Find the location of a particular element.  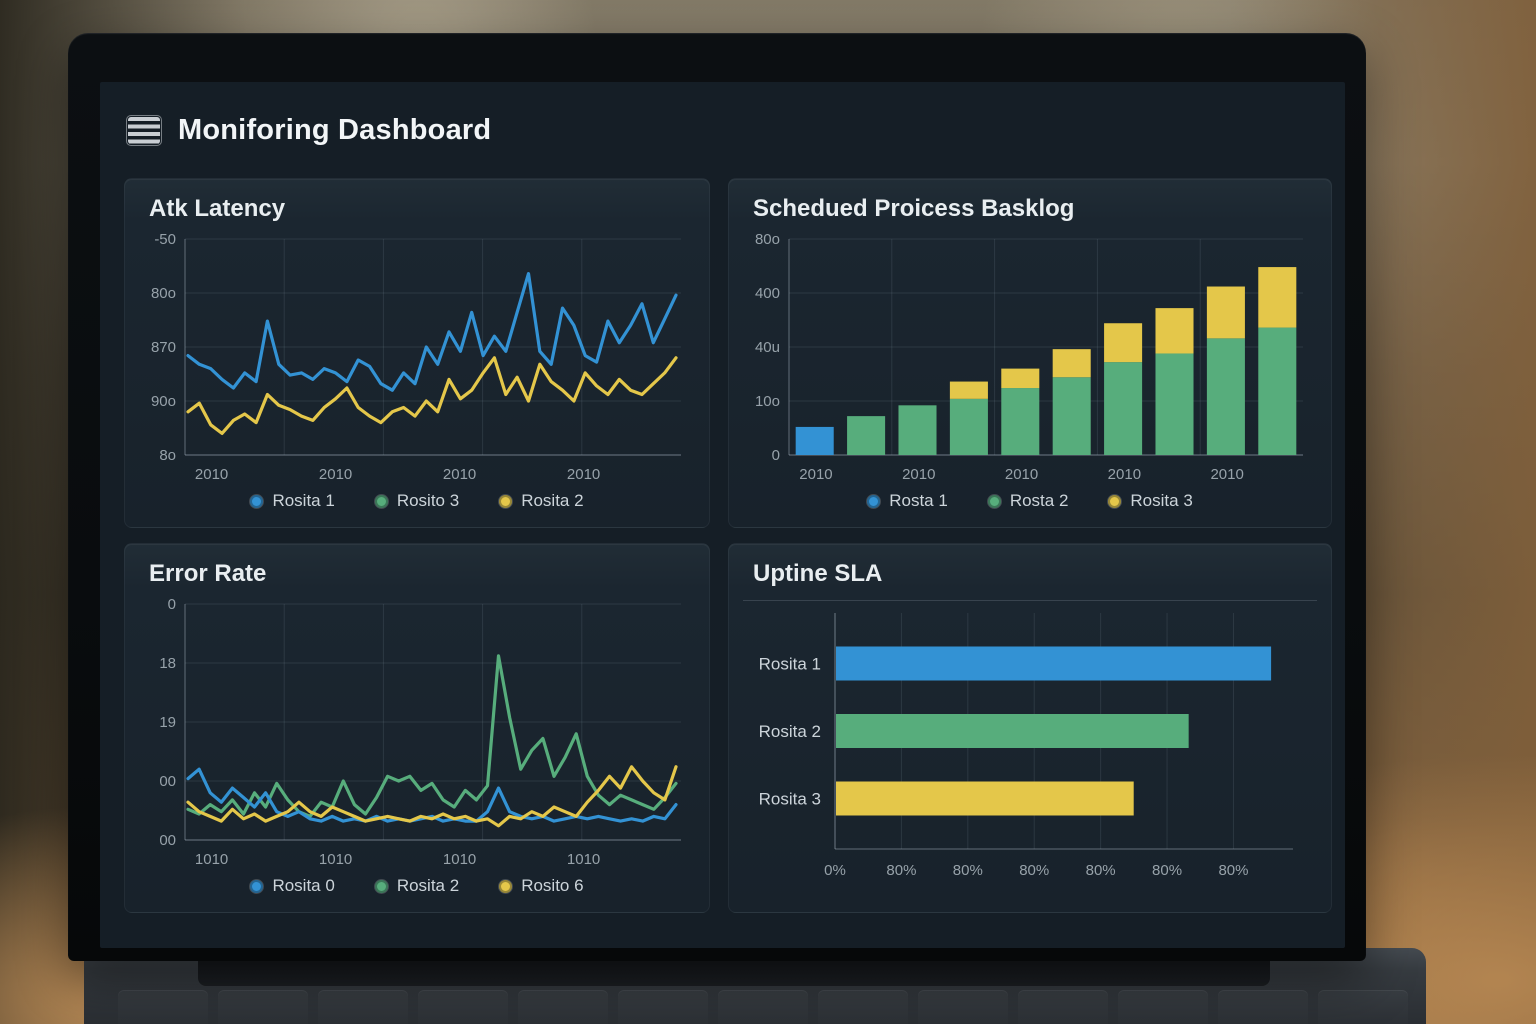

laptop-keyboard is located at coordinates (763, 1007).